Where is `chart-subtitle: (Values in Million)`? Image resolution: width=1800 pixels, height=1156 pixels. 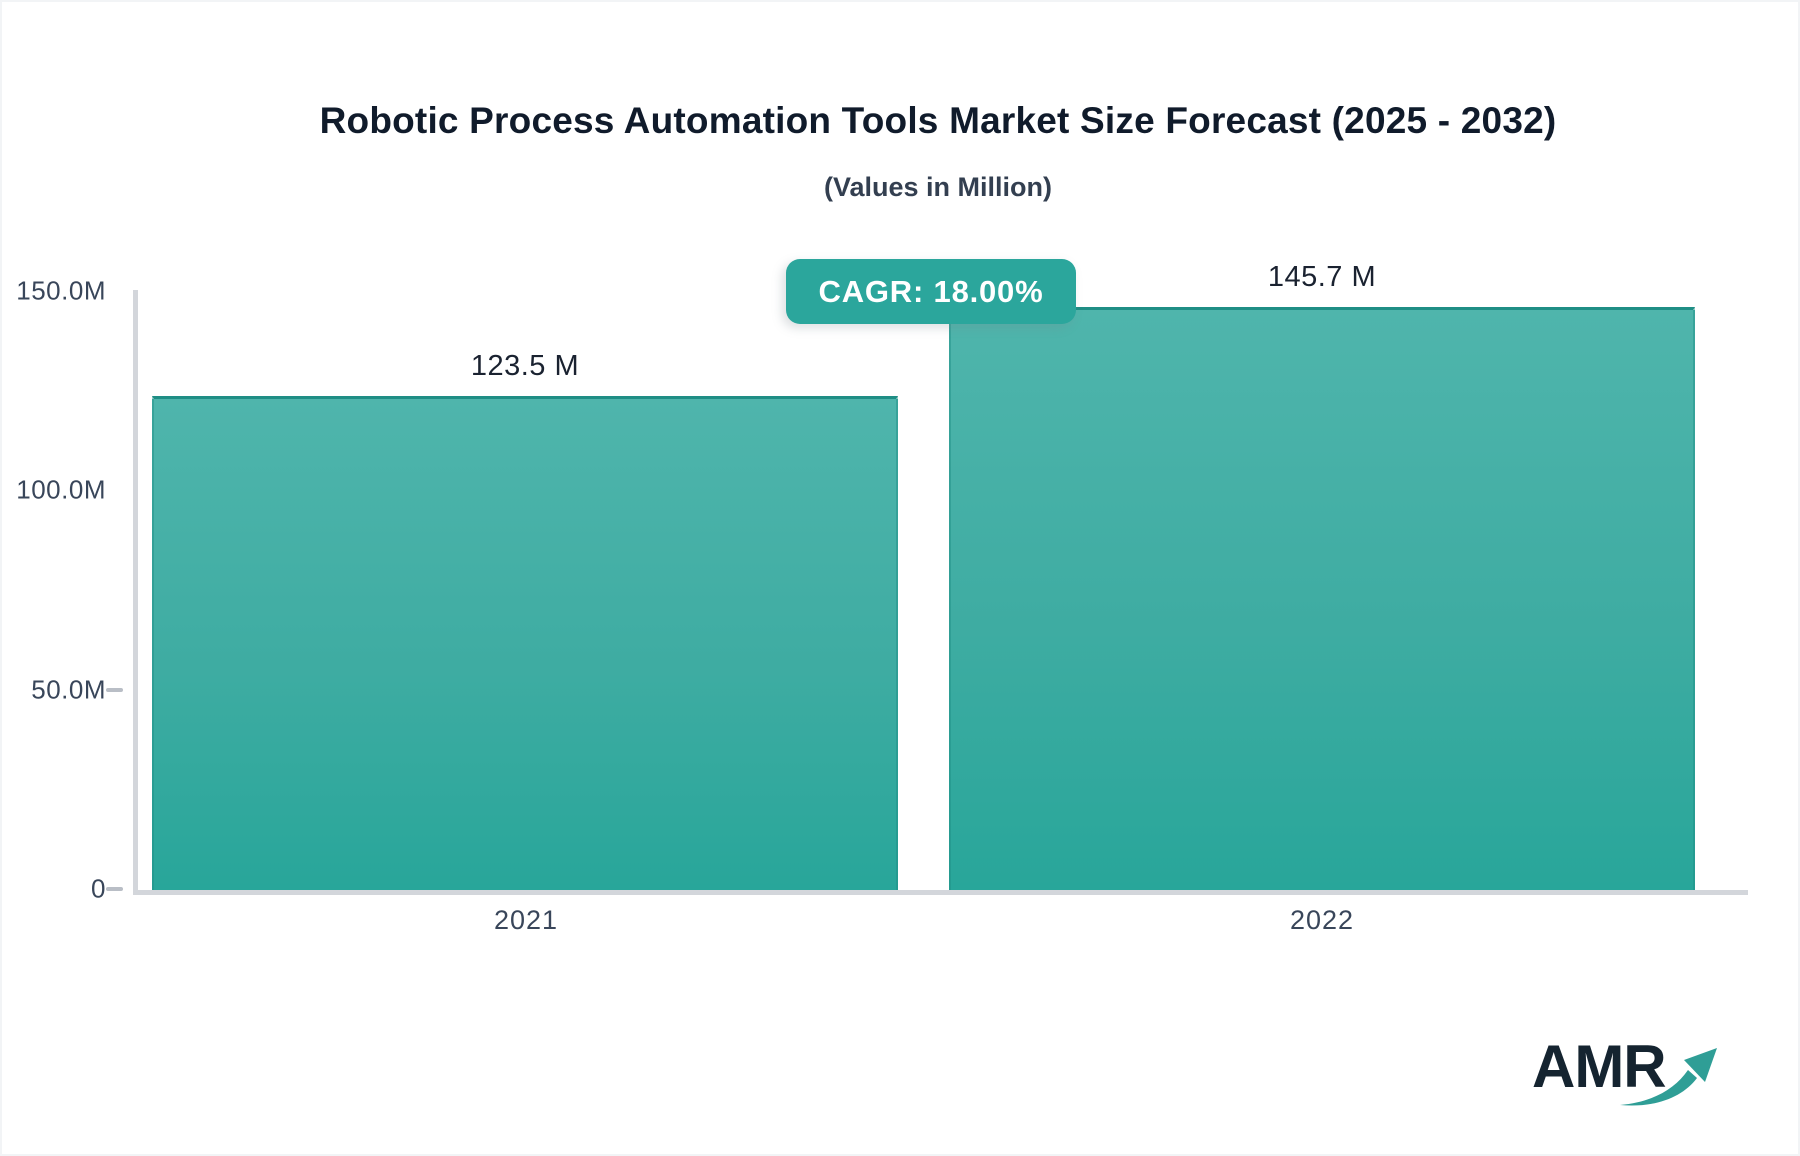 chart-subtitle: (Values in Million) is located at coordinates (938, 187).